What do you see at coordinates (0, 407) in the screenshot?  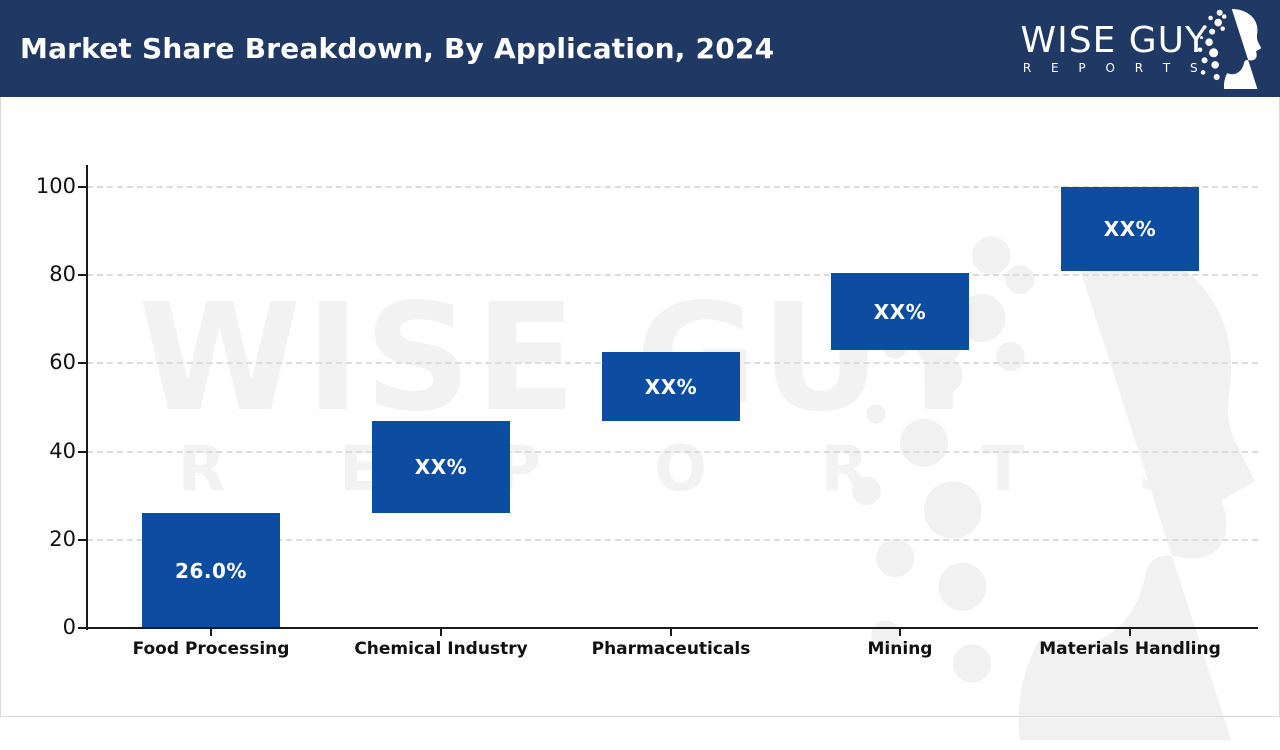 I see `left-border-line` at bounding box center [0, 407].